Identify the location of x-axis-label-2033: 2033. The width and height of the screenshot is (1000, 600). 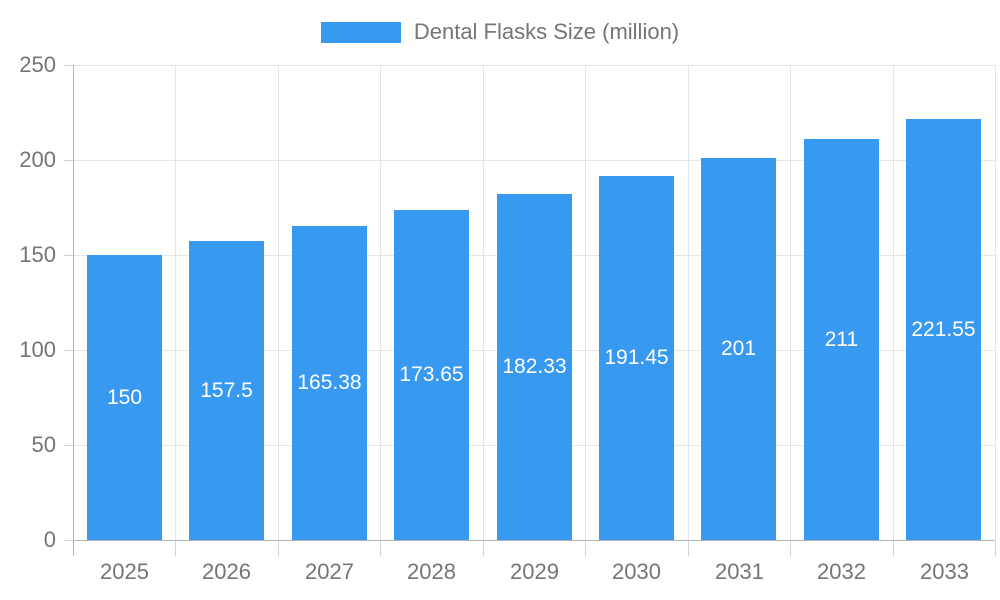
(944, 571).